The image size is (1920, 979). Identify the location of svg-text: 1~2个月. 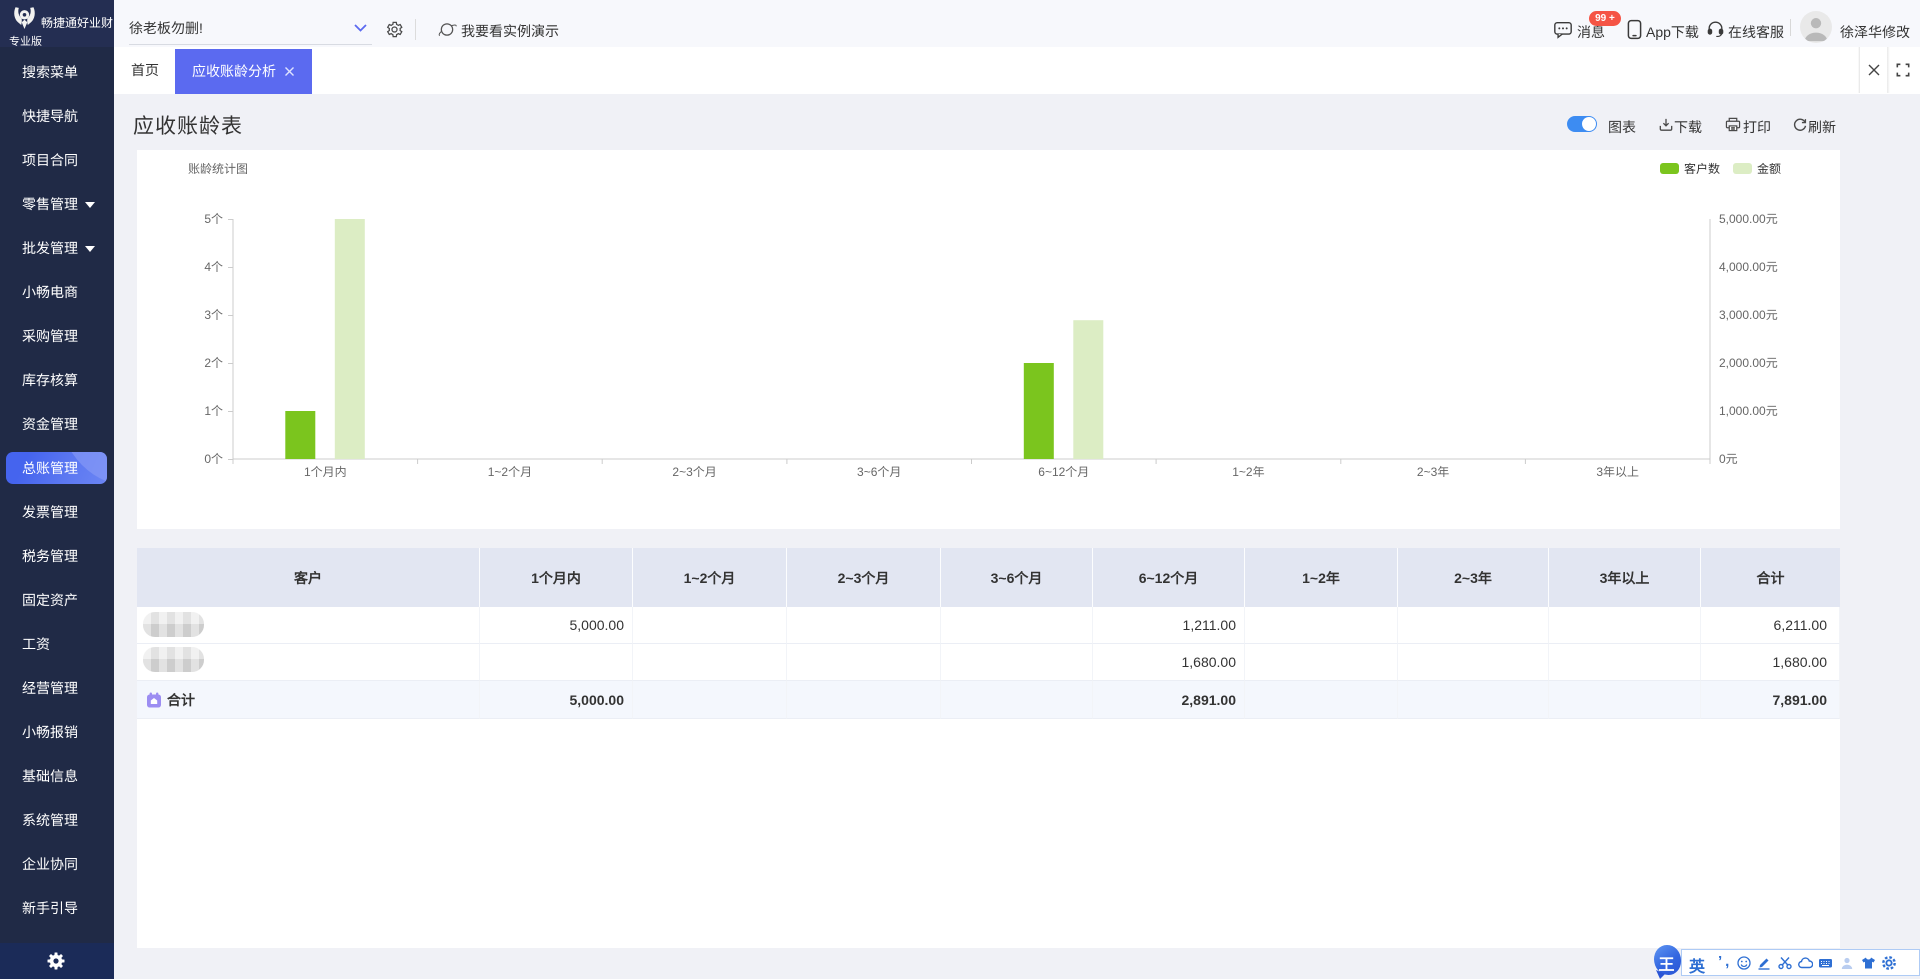
(510, 472).